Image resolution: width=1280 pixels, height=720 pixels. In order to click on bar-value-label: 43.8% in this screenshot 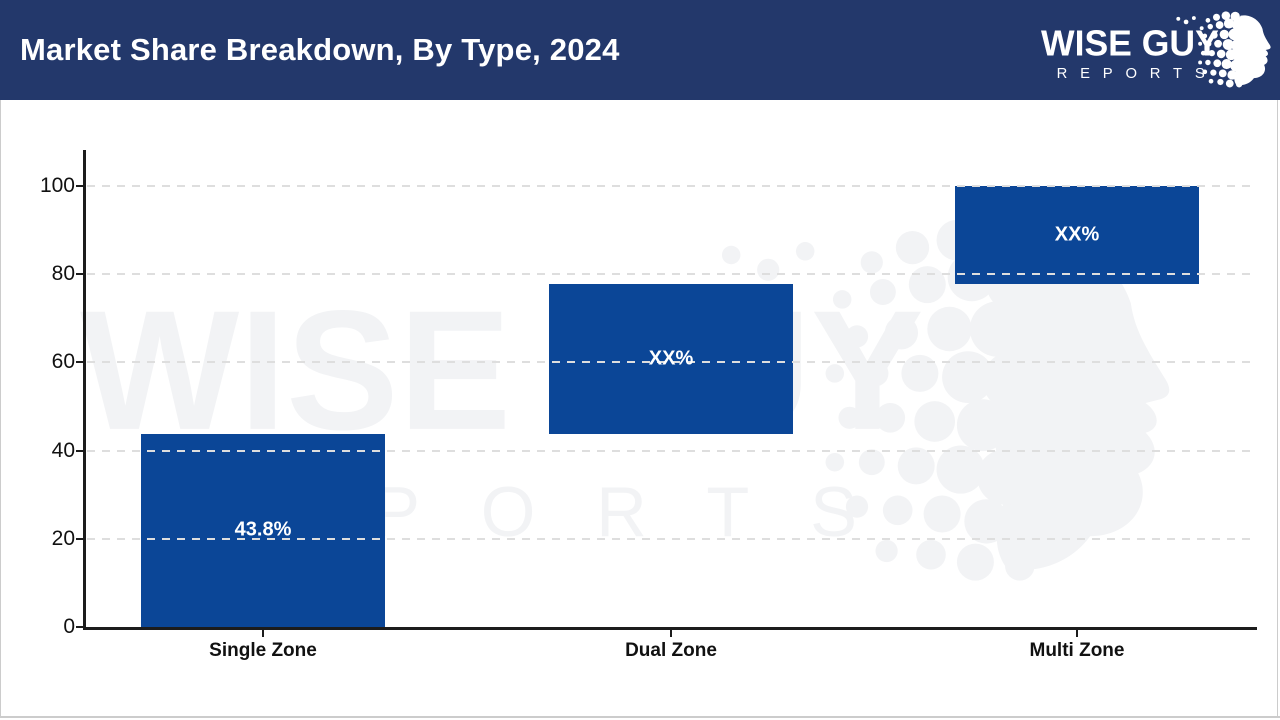, I will do `click(263, 529)`.